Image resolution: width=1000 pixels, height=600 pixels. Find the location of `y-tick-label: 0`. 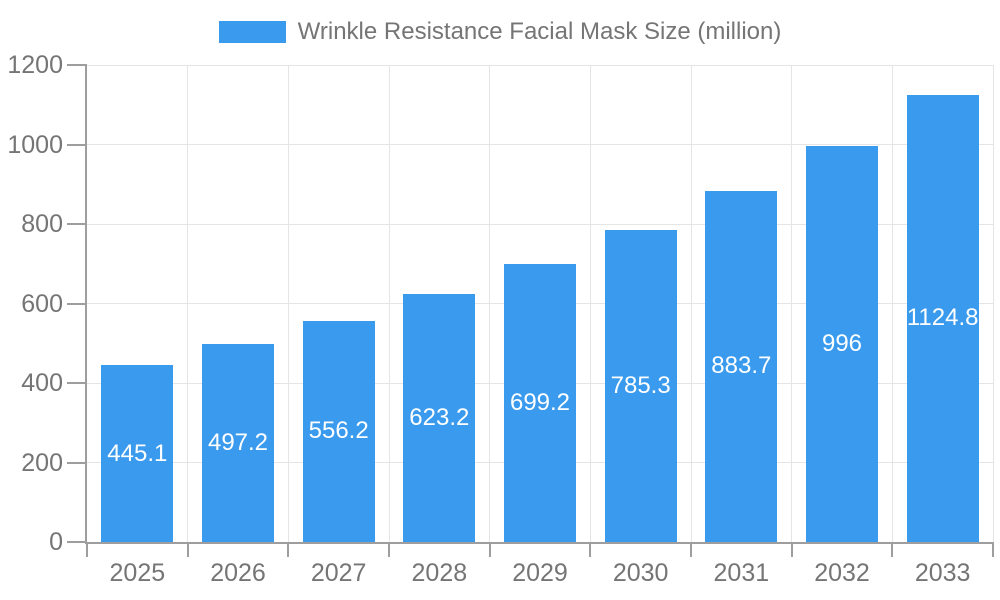

y-tick-label: 0 is located at coordinates (56, 542).